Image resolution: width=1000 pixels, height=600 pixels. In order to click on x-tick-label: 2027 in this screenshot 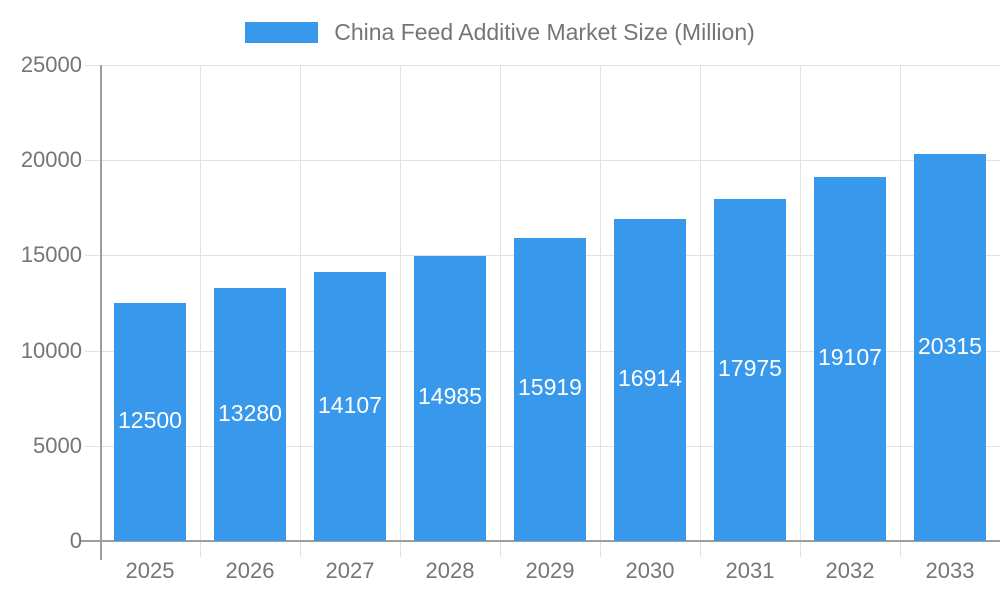, I will do `click(350, 570)`.